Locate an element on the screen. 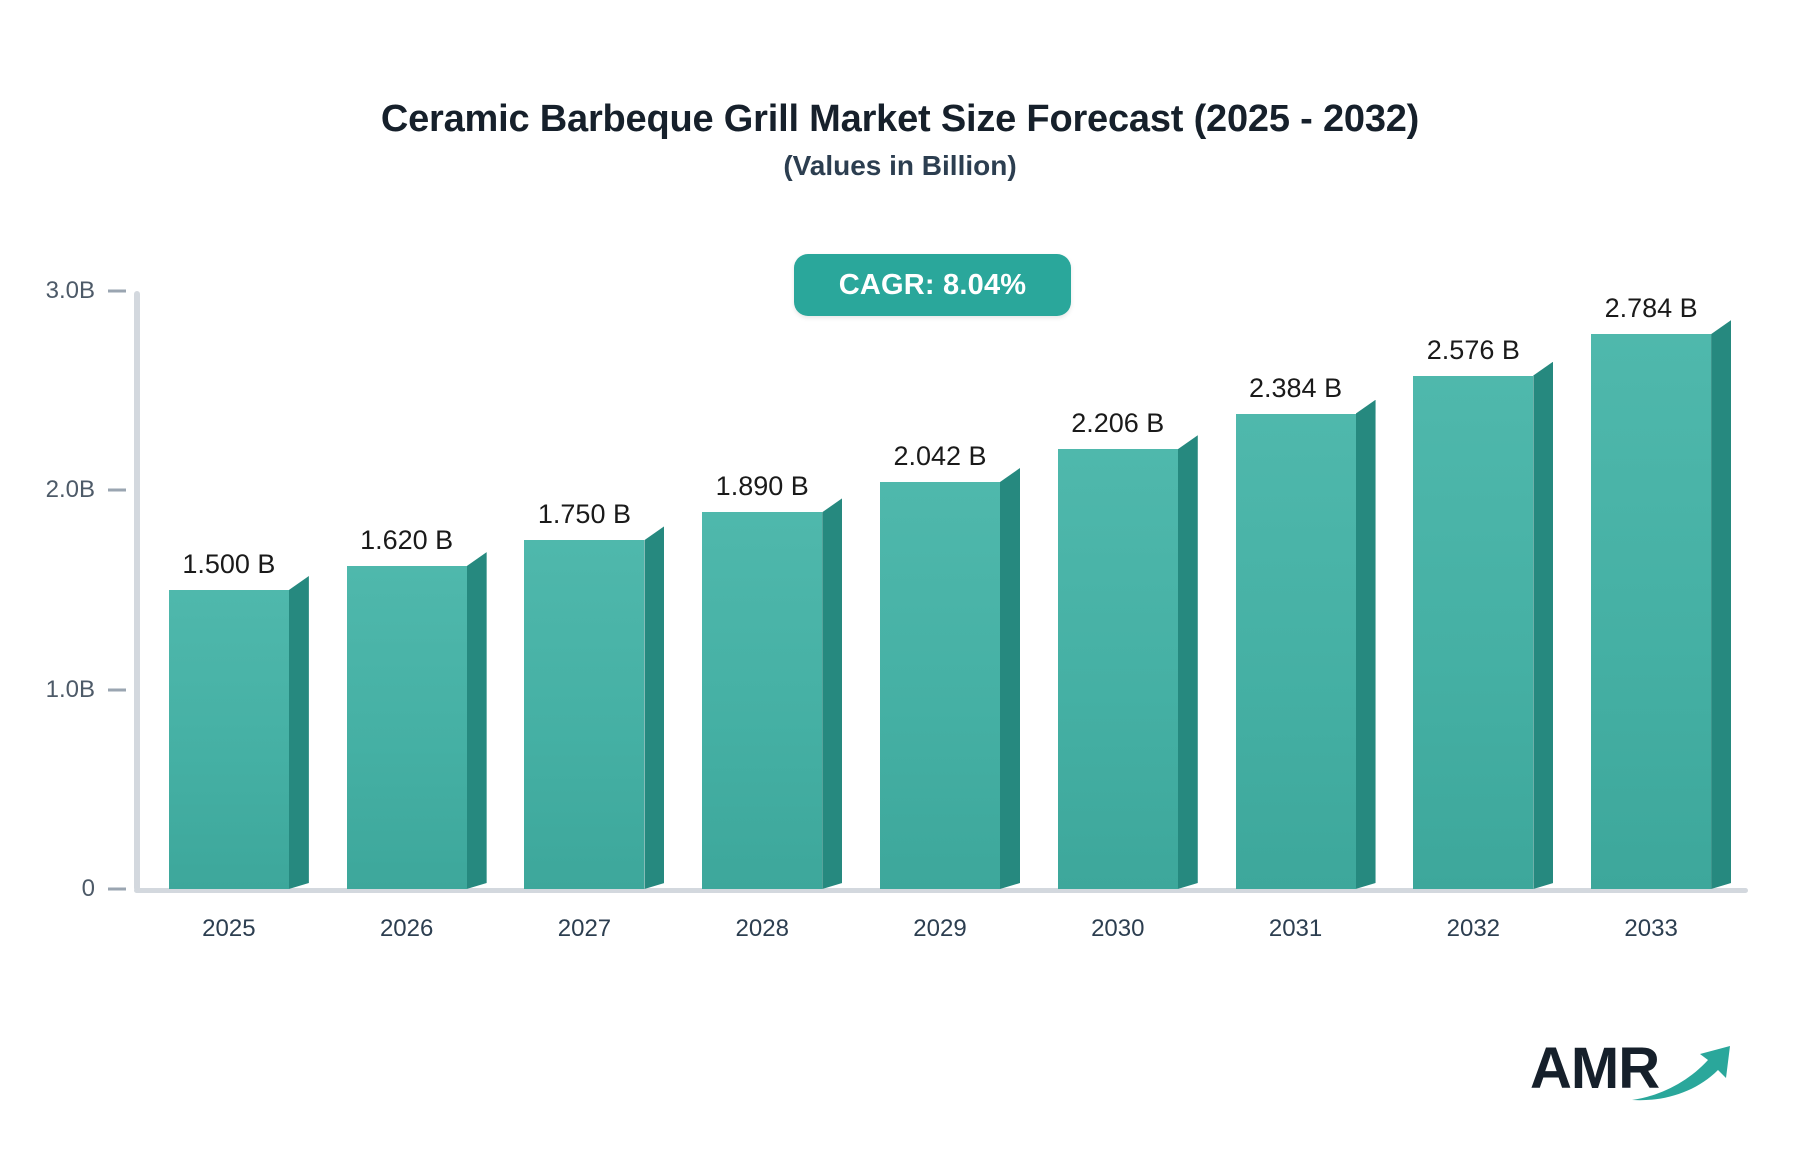 This screenshot has width=1800, height=1156. cagr-badge: CAGR: 8.04% is located at coordinates (932, 285).